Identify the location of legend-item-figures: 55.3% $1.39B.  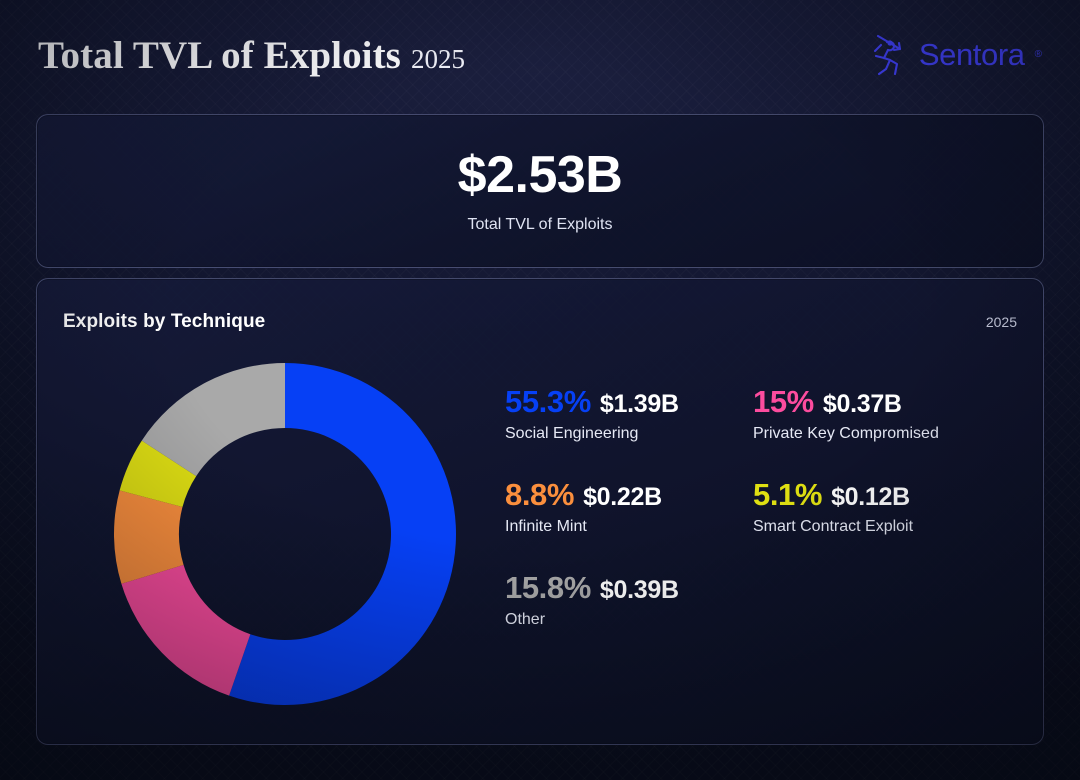
(629, 402).